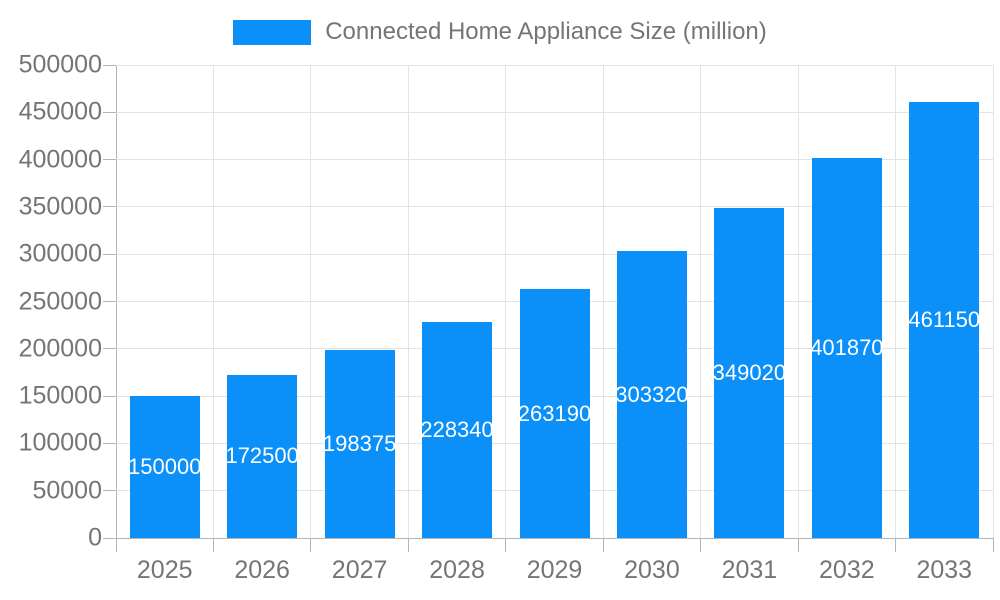 Image resolution: width=1000 pixels, height=600 pixels. Describe the element at coordinates (847, 570) in the screenshot. I see `x-tick-label: 2032` at that location.